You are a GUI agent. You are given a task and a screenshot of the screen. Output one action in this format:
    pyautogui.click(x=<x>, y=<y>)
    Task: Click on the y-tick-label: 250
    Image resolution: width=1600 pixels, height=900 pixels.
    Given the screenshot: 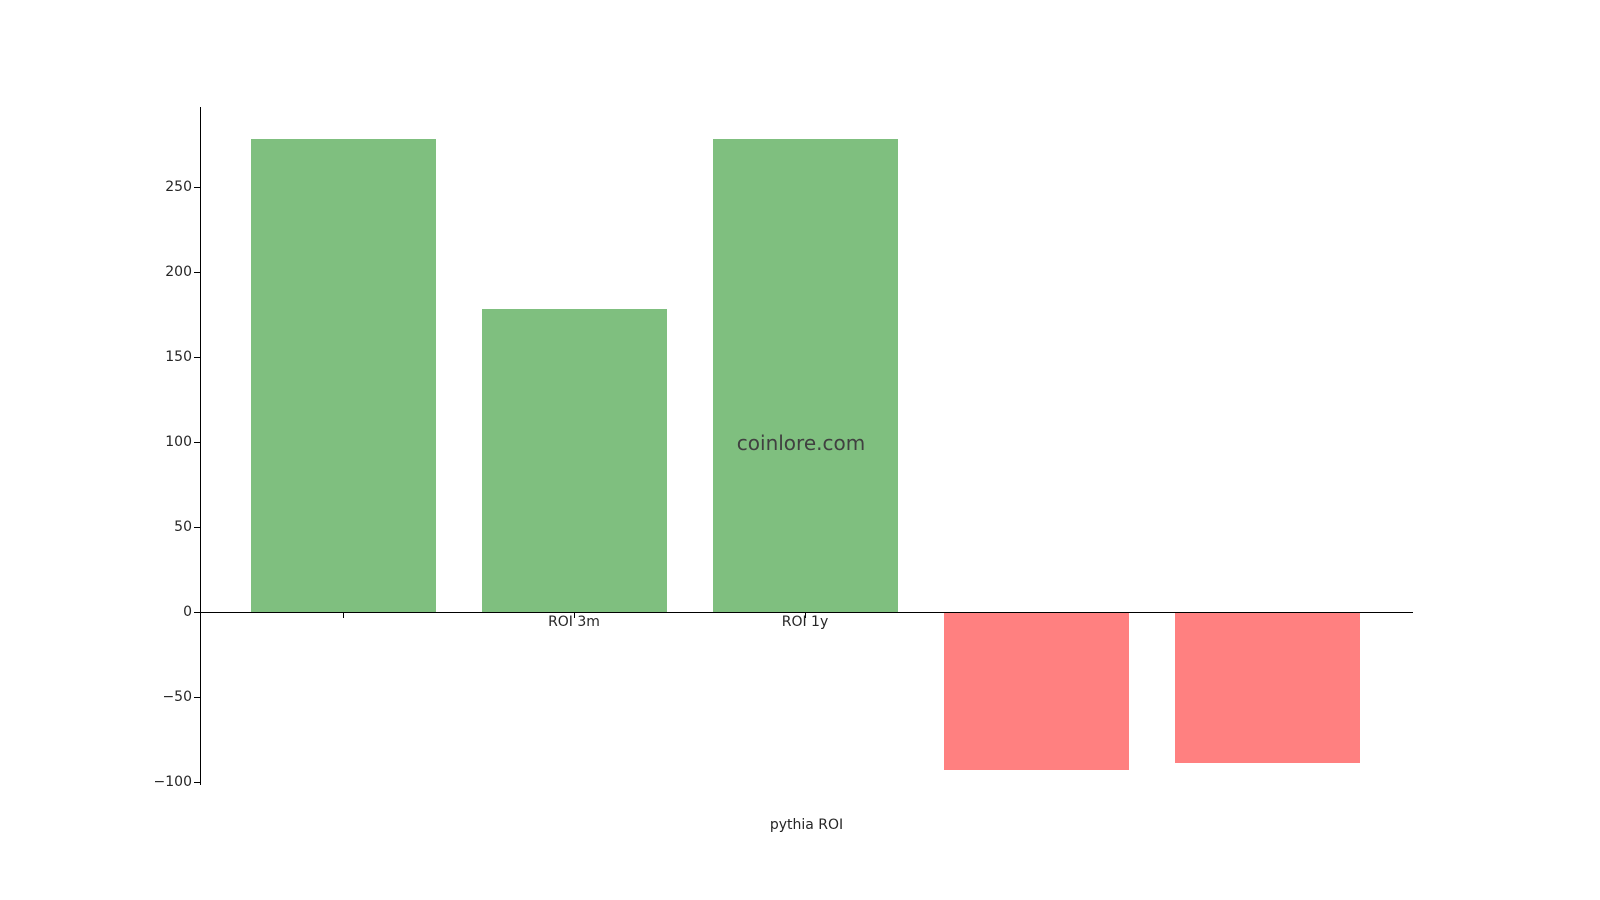 What is the action you would take?
    pyautogui.click(x=178, y=187)
    